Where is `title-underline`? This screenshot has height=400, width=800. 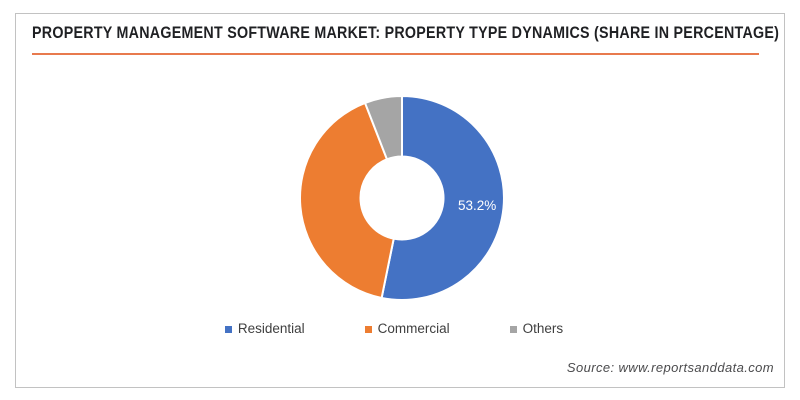
title-underline is located at coordinates (395, 54).